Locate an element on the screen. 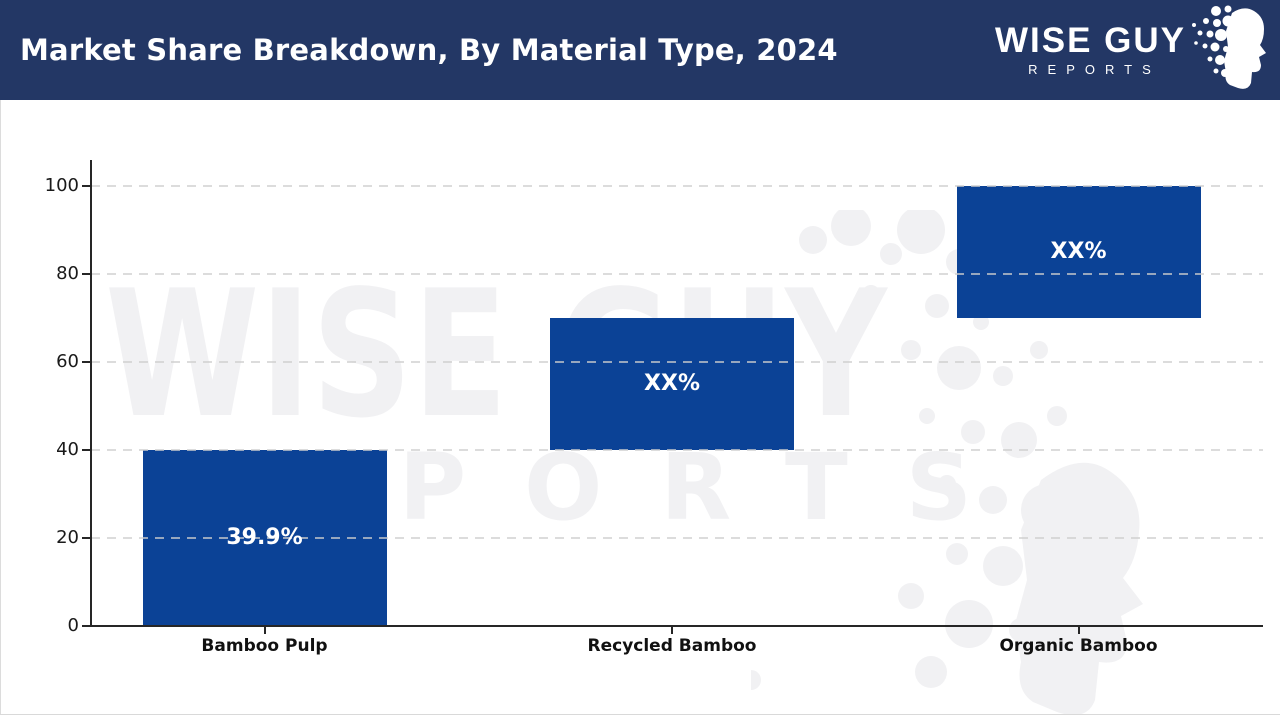  y-tick-label-60: 60 is located at coordinates (67, 361).